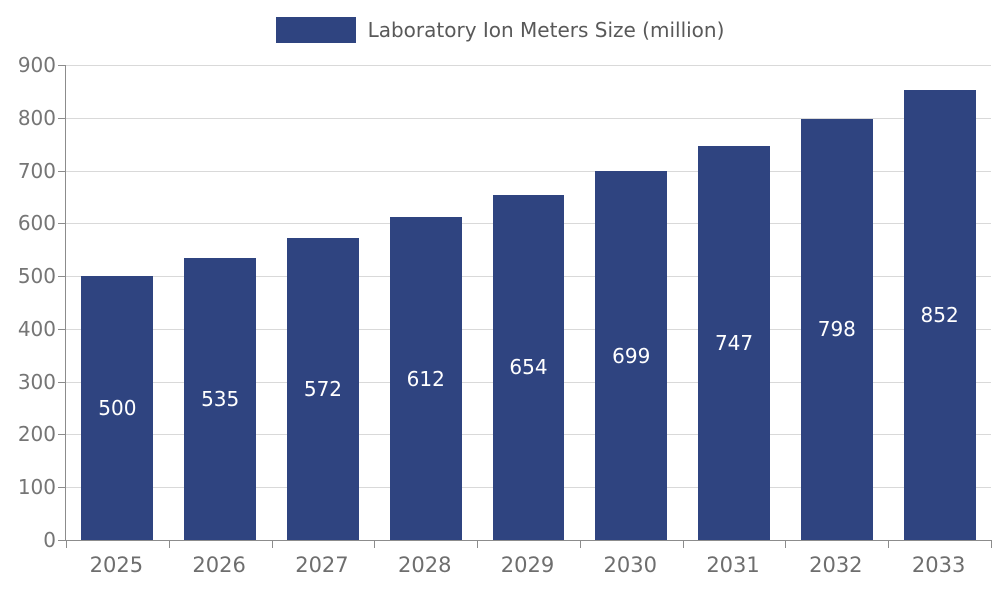 The image size is (1000, 600). What do you see at coordinates (424, 565) in the screenshot?
I see `x-tick-label: 2028` at bounding box center [424, 565].